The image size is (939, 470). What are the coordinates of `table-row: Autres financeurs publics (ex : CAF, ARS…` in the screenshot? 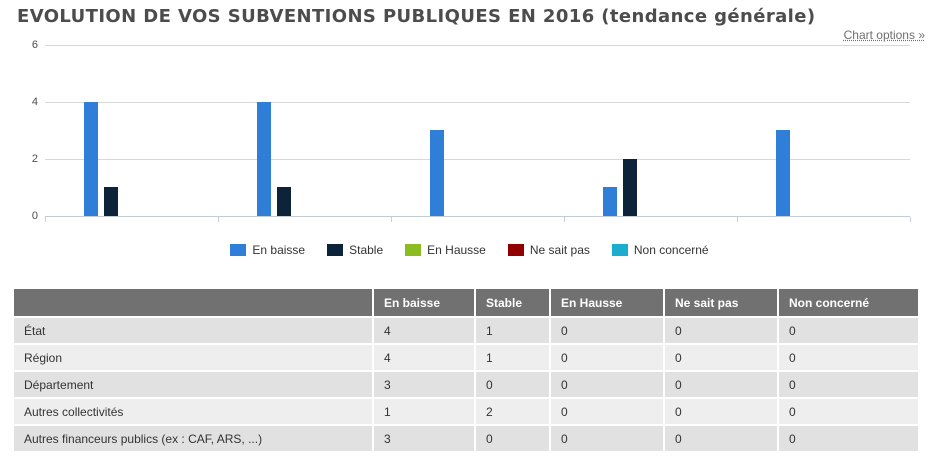 It's located at (466, 438).